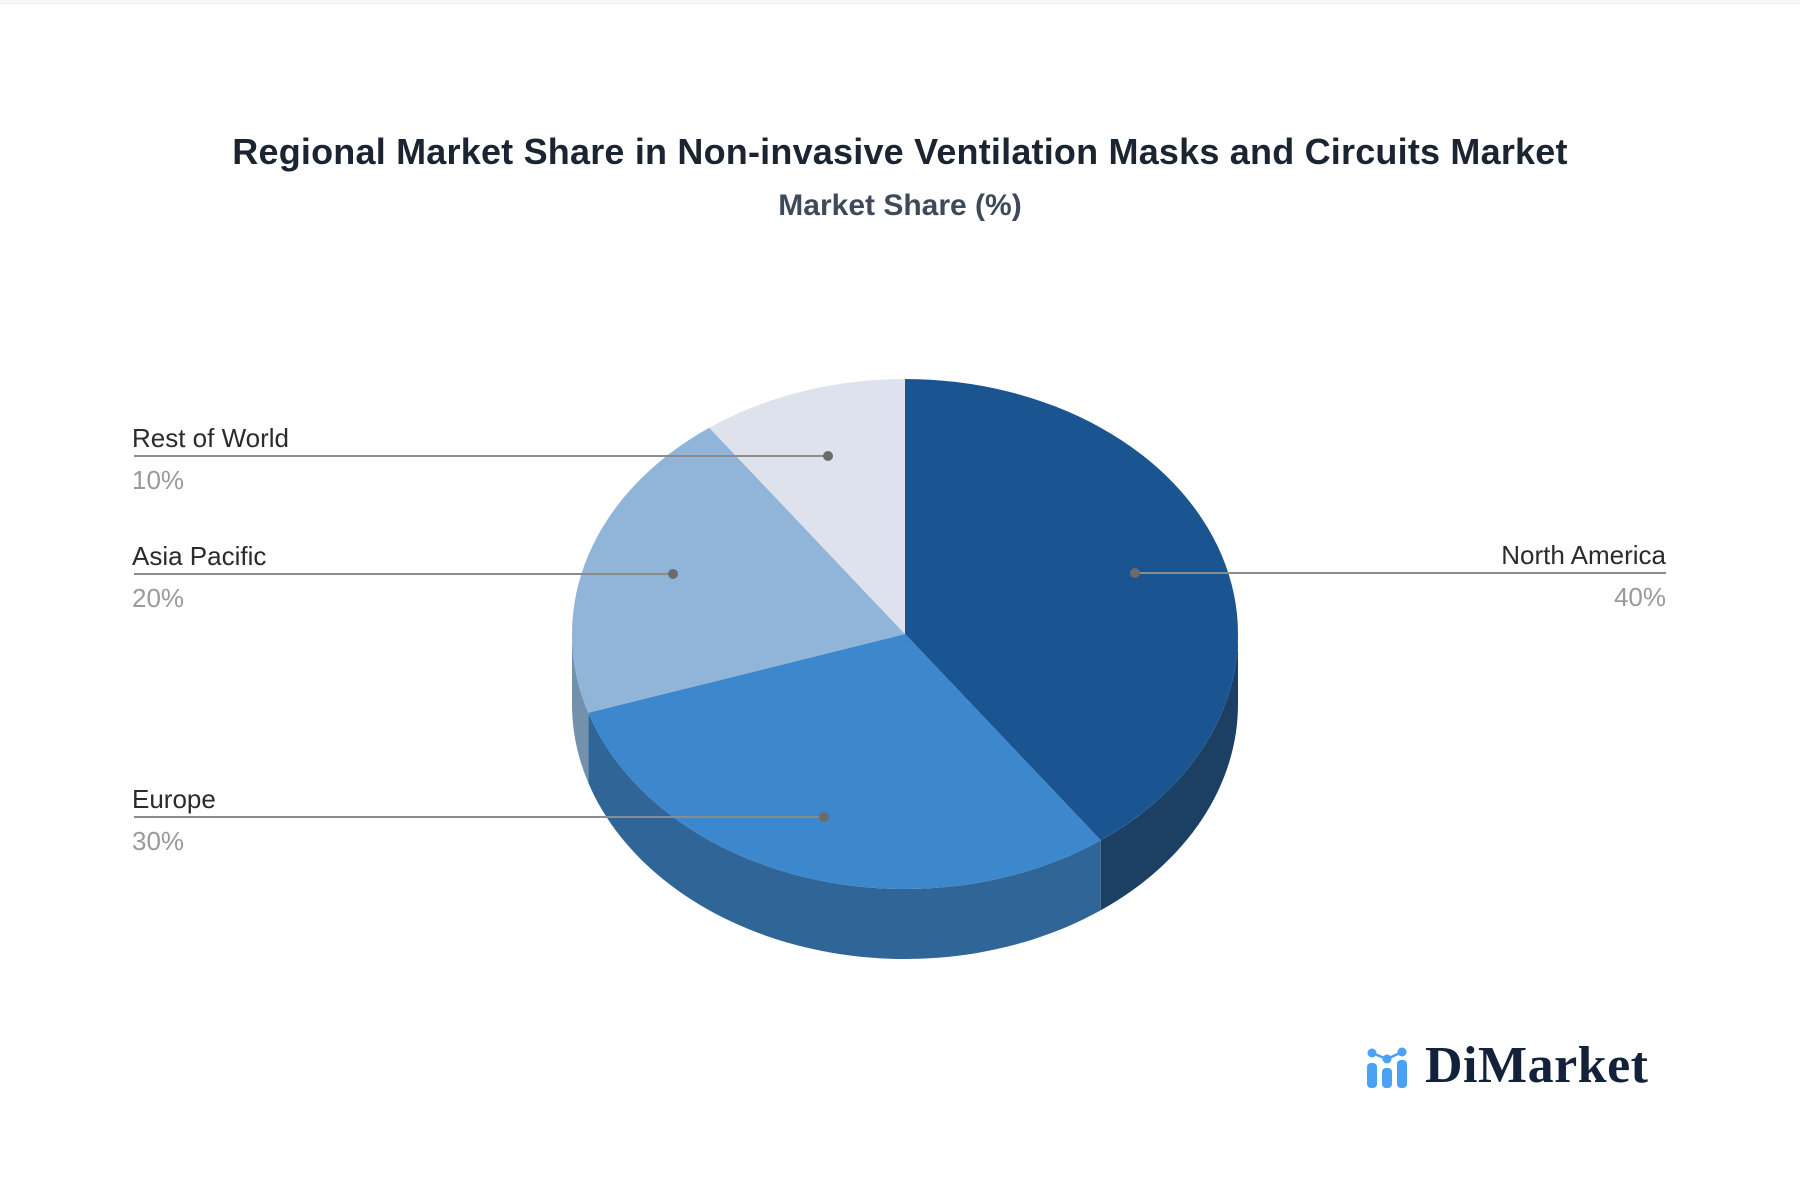 This screenshot has height=1196, width=1800. I want to click on brand-logo: DiMarket, so click(1507, 1065).